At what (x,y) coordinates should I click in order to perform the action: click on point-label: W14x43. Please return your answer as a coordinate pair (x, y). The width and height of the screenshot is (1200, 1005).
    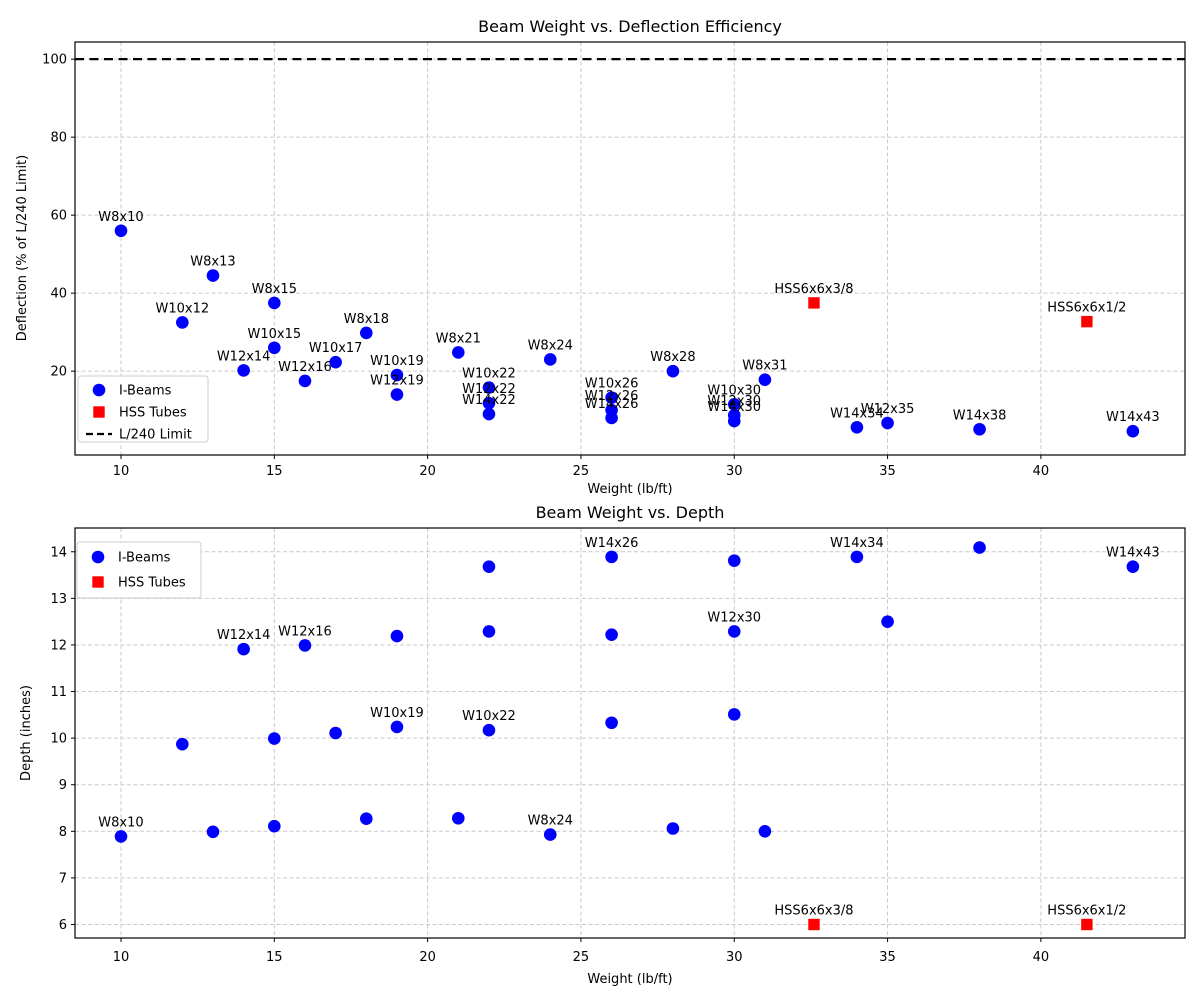
    Looking at the image, I should click on (1133, 417).